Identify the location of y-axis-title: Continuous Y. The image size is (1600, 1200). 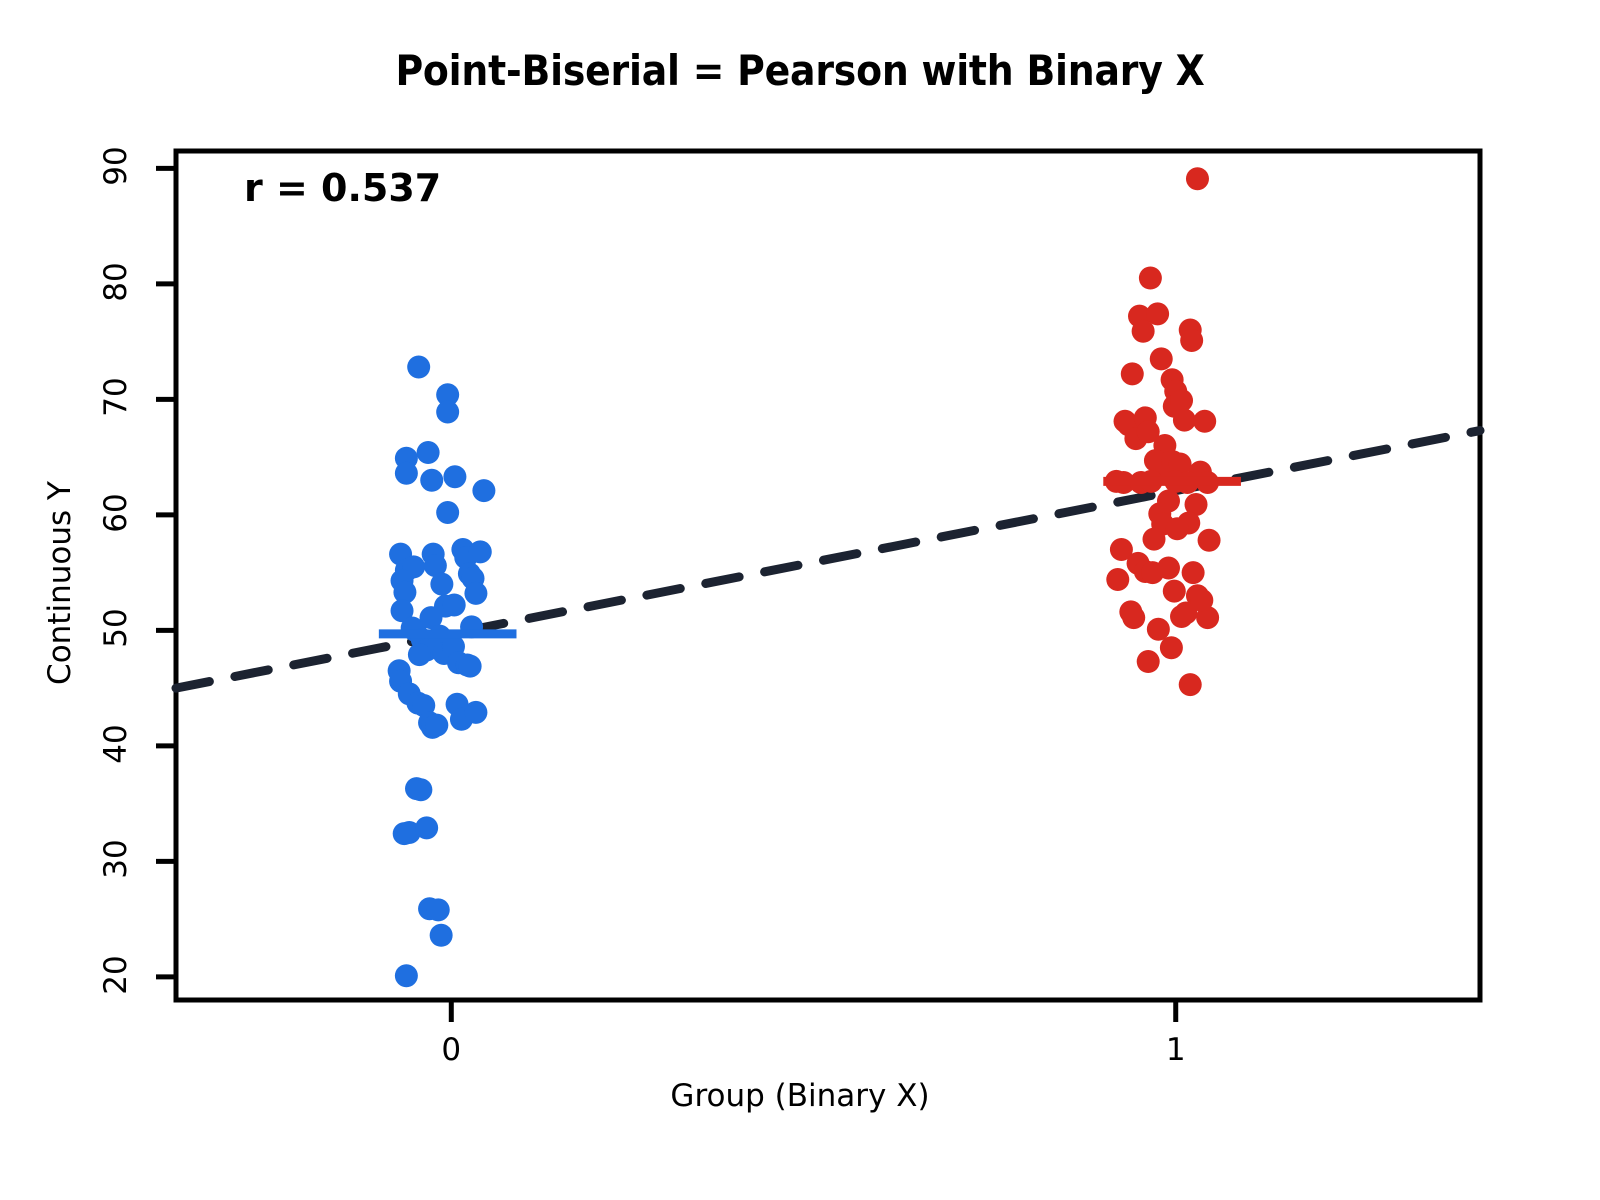
(60, 583).